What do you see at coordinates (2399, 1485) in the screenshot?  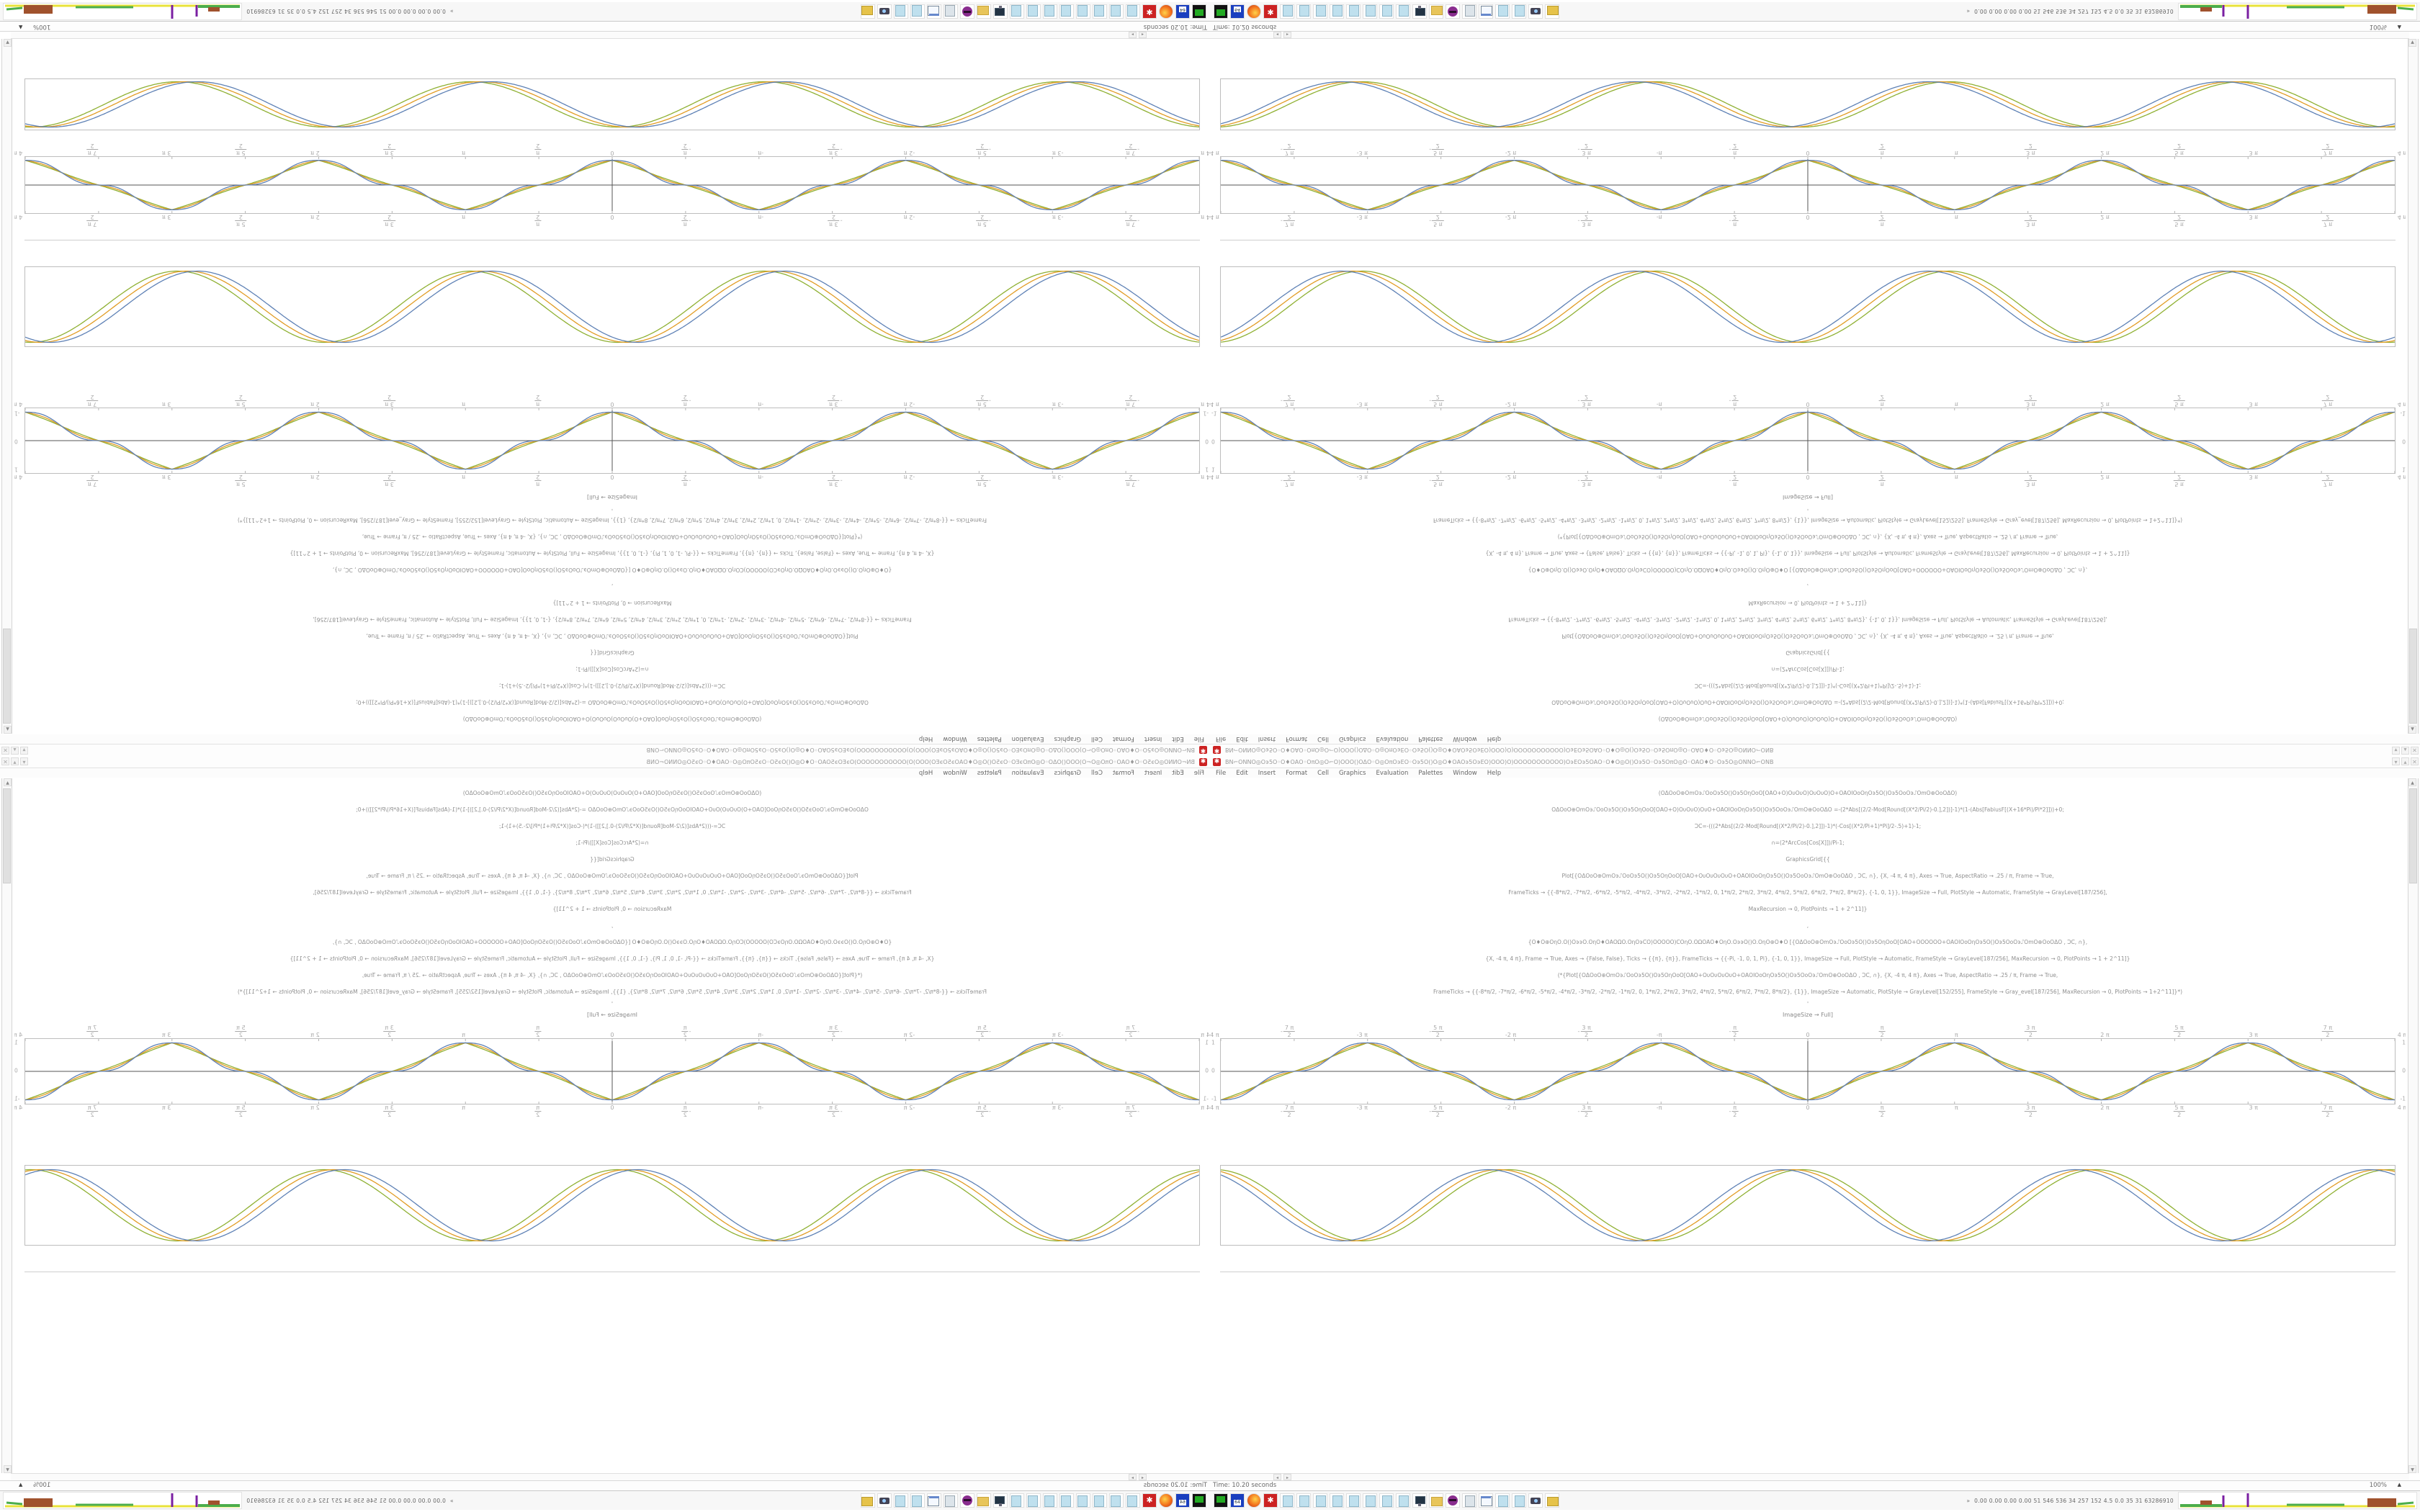 I see `magnification-arrow-icon: ▲` at bounding box center [2399, 1485].